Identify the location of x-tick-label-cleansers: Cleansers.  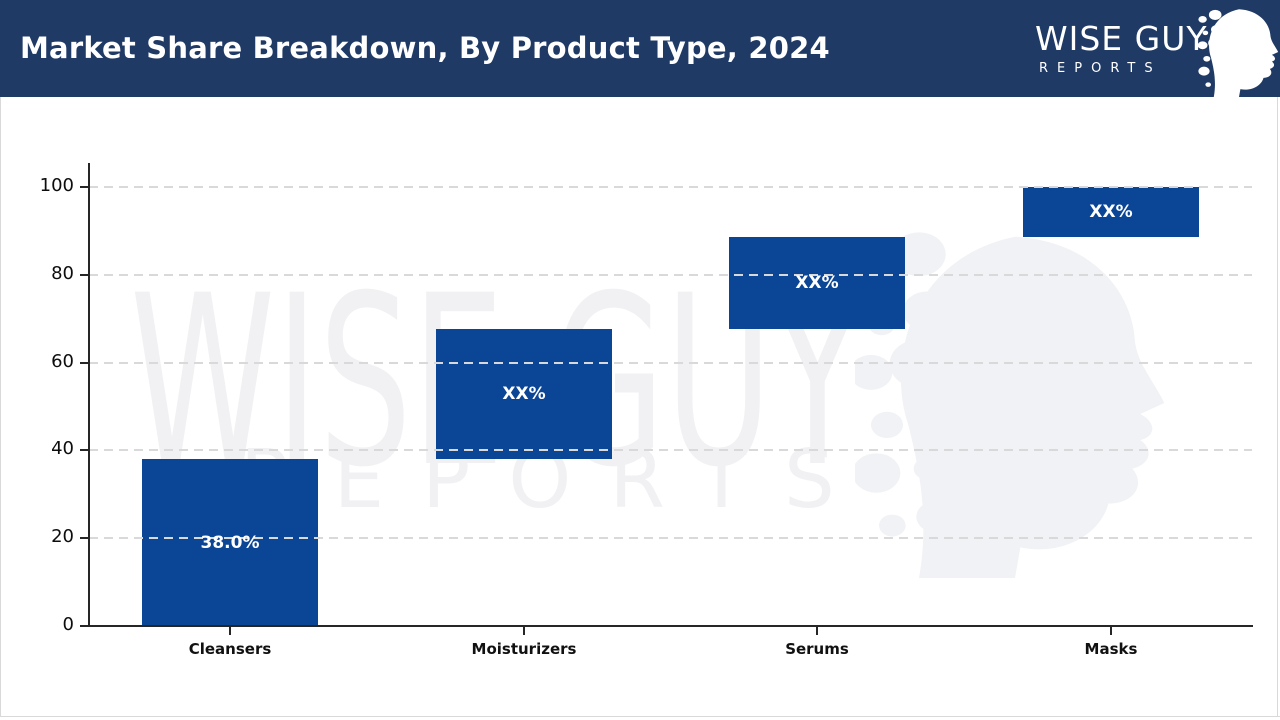
(230, 649).